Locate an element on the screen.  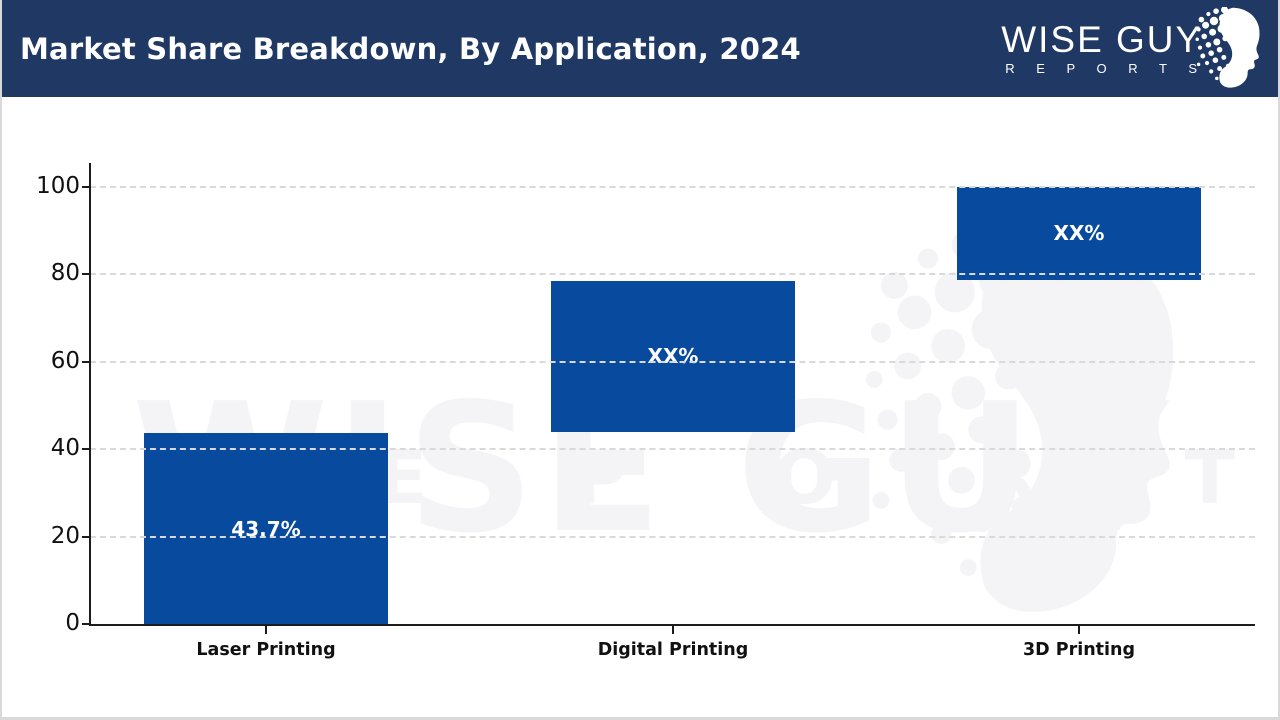
x-tick-label-2: 3D Printing is located at coordinates (1079, 650).